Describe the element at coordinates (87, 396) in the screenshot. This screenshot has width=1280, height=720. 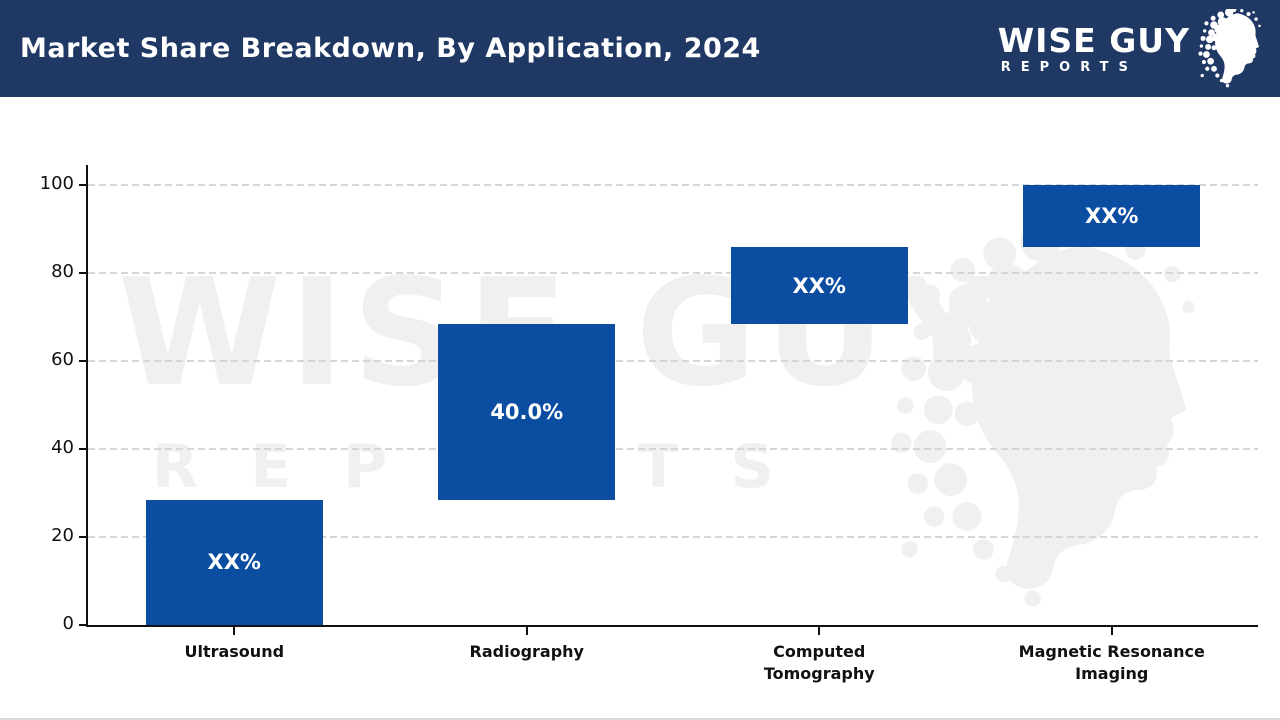
I see `y-axis-line` at that location.